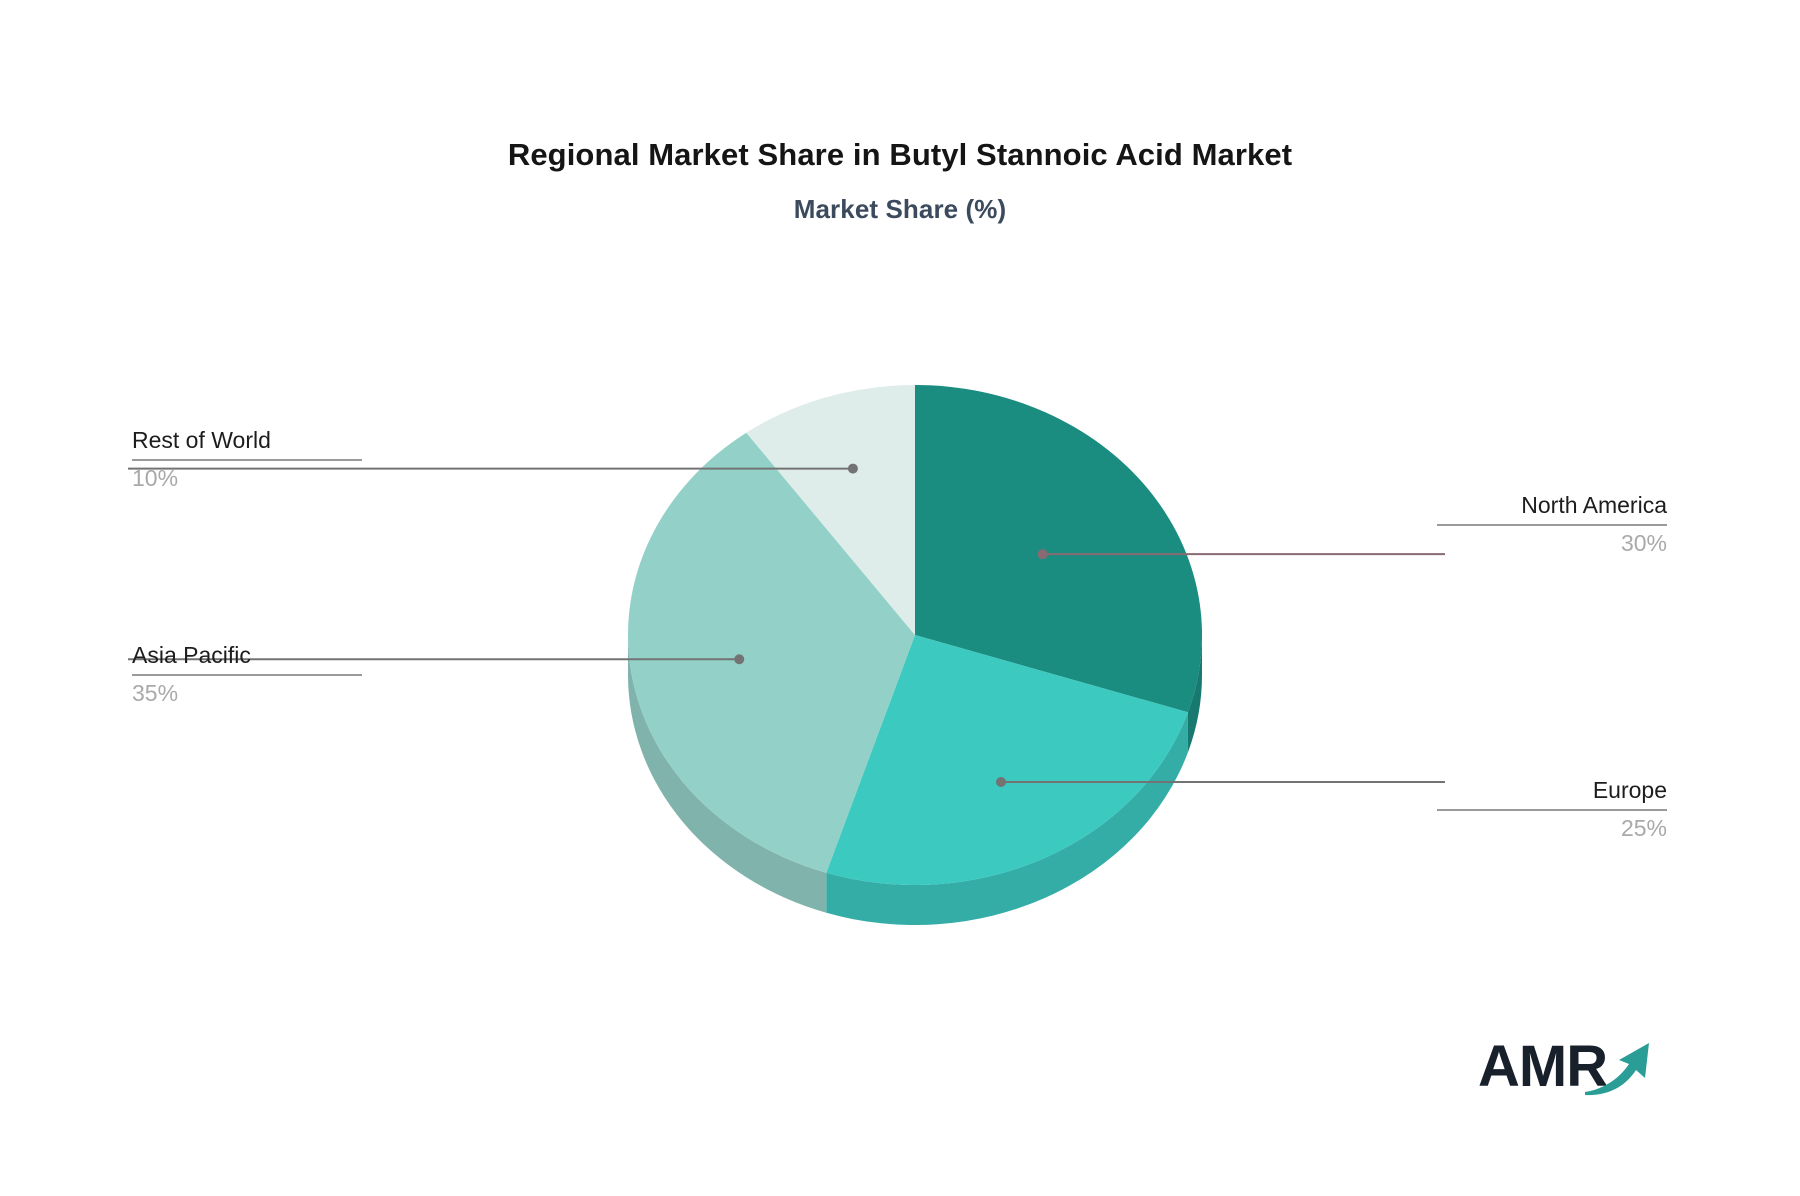  I want to click on callout-europe: Europe 25%, so click(1552, 809).